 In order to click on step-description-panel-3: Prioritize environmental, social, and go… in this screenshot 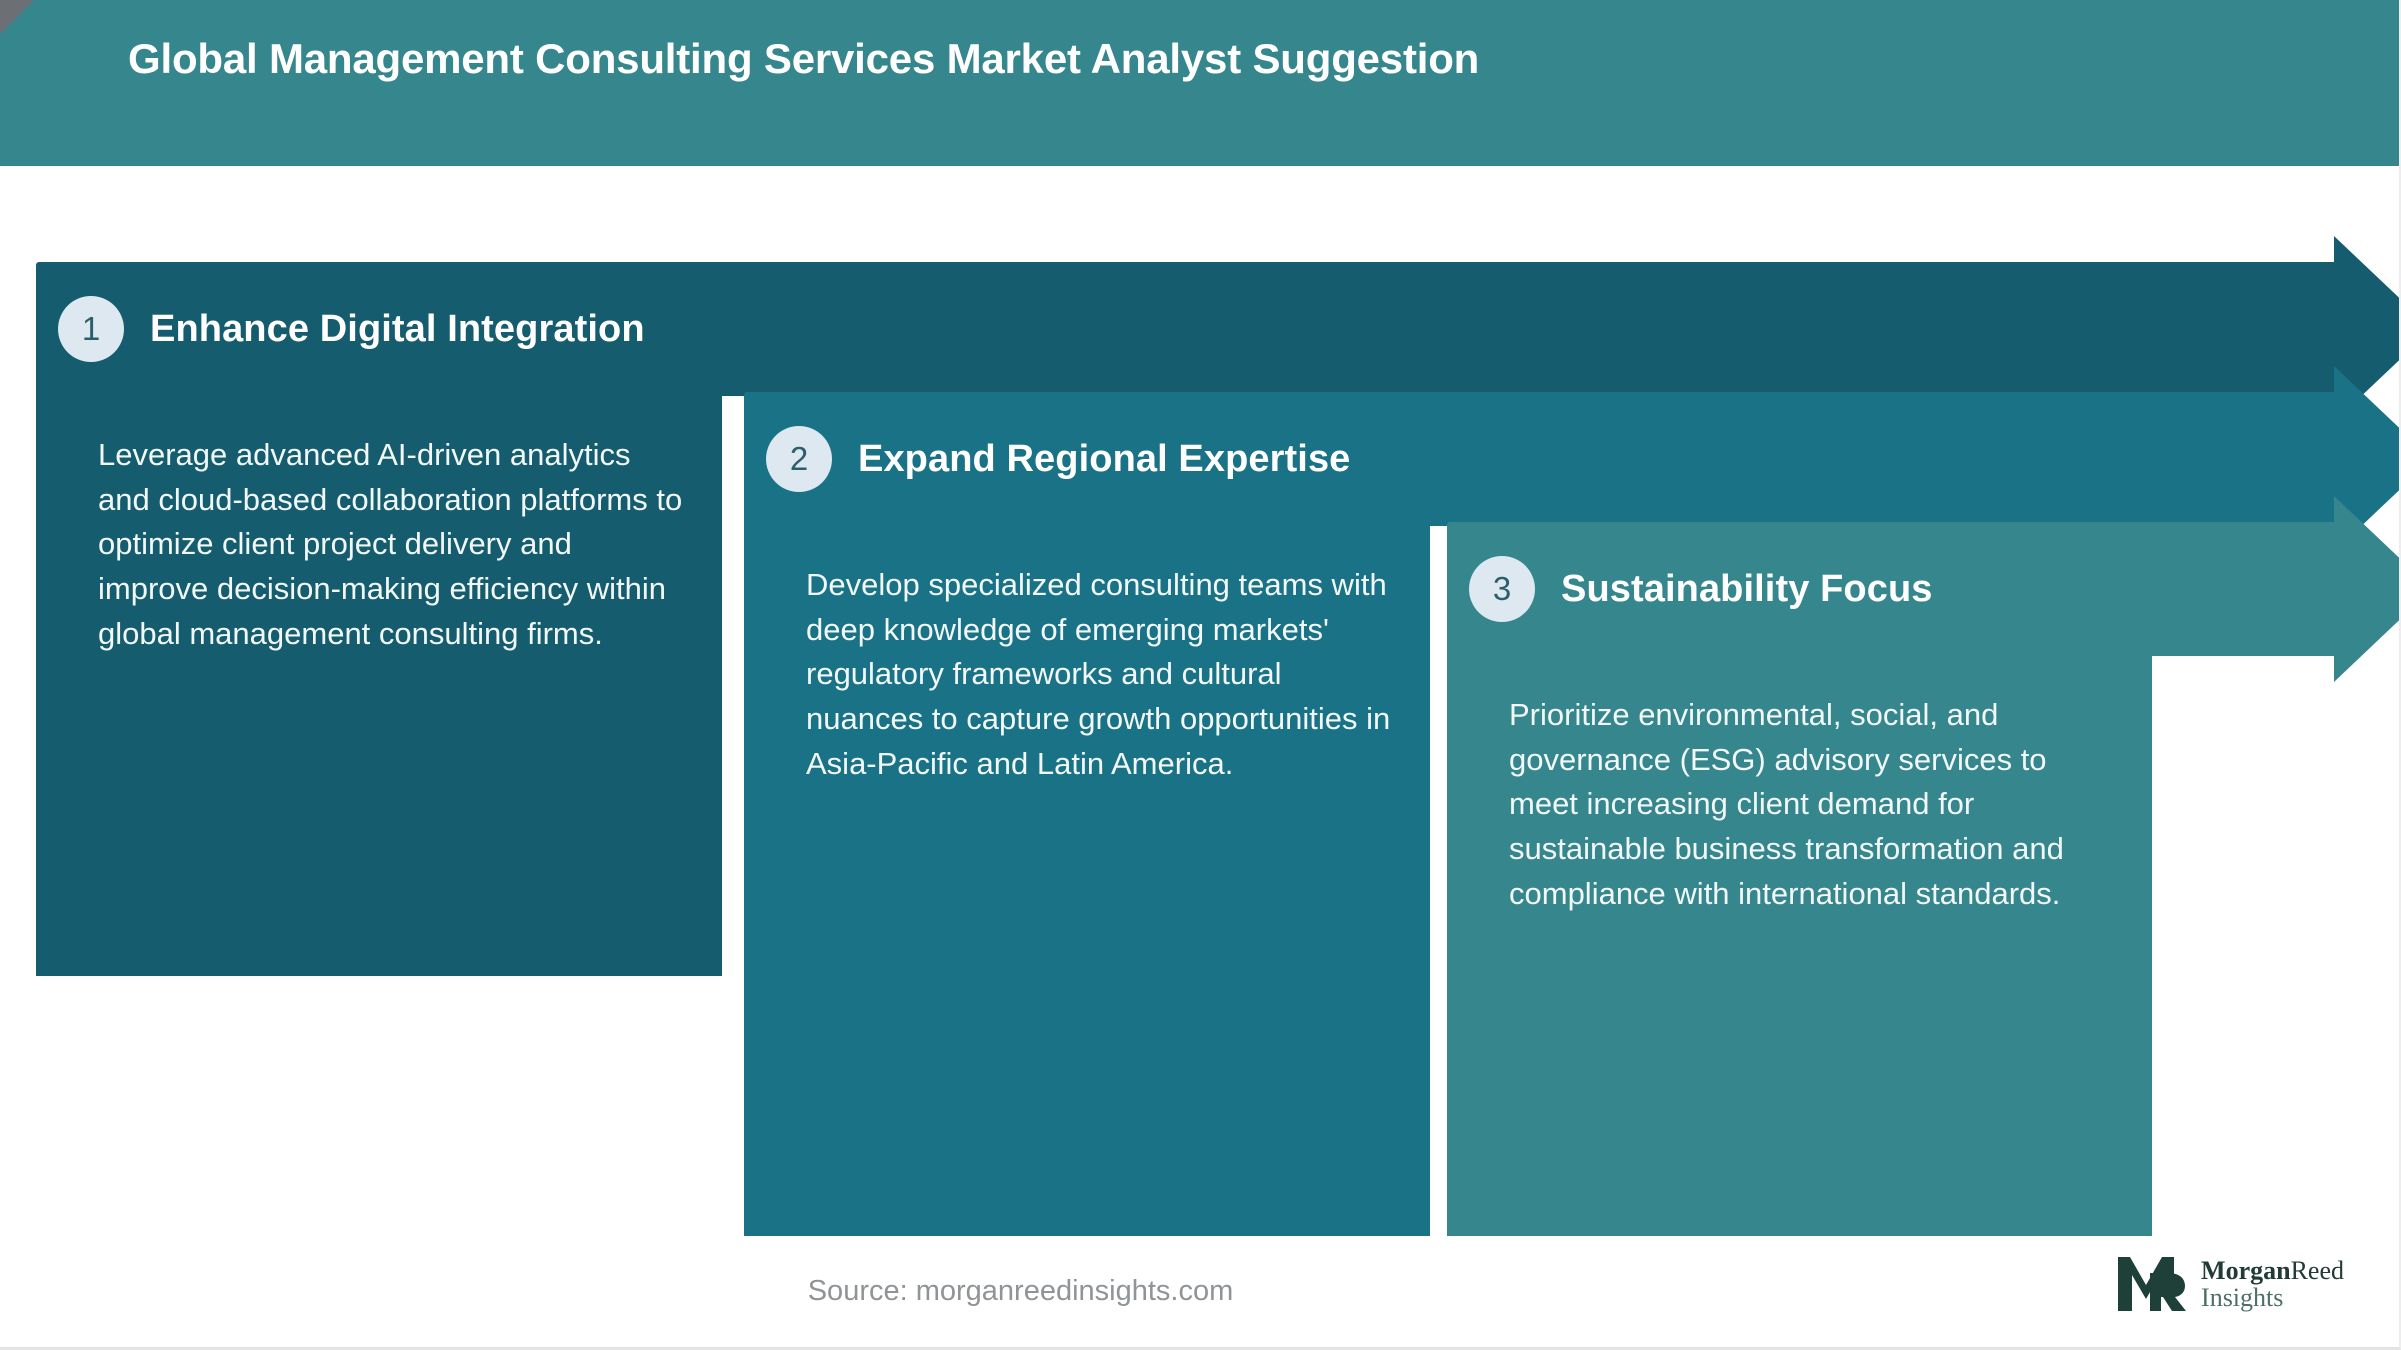, I will do `click(1799, 942)`.